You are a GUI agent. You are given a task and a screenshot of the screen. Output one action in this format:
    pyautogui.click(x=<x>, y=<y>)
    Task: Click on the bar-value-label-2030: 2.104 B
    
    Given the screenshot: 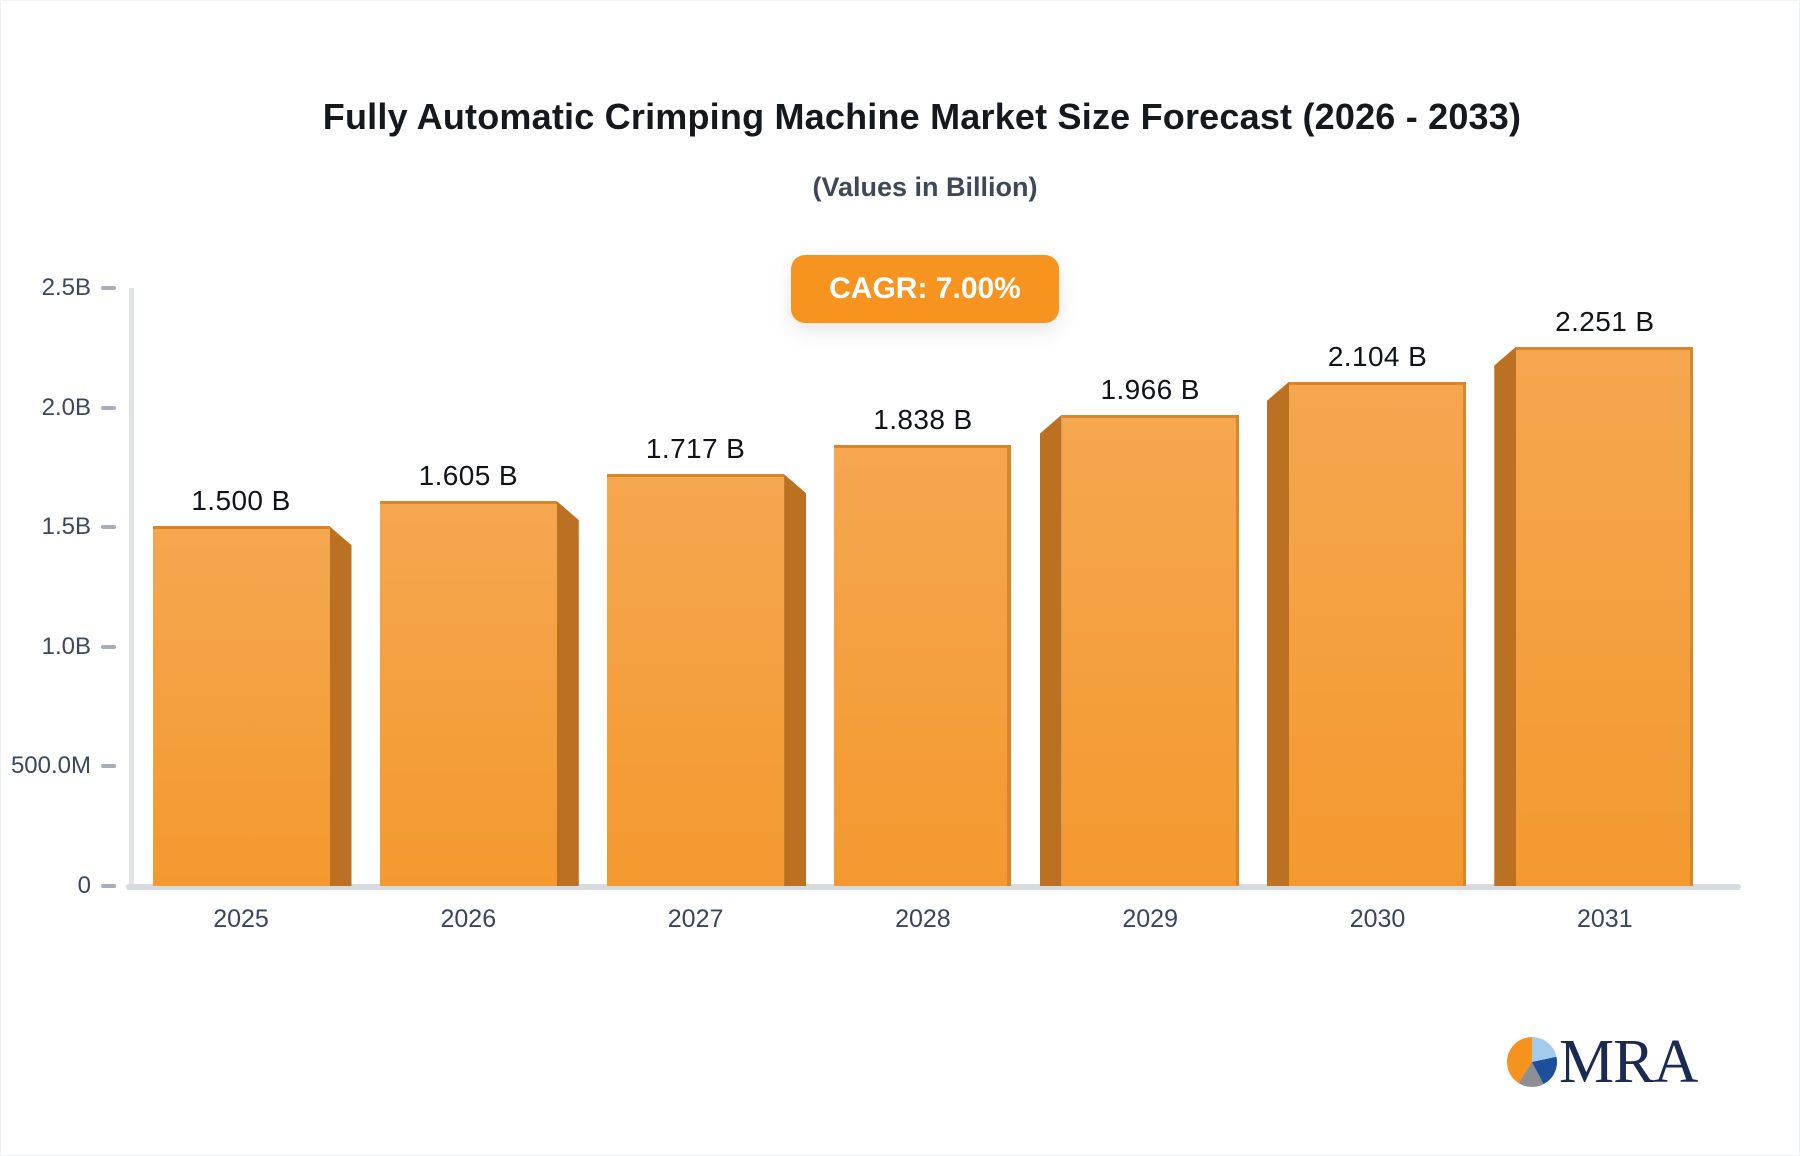 What is the action you would take?
    pyautogui.click(x=1377, y=356)
    